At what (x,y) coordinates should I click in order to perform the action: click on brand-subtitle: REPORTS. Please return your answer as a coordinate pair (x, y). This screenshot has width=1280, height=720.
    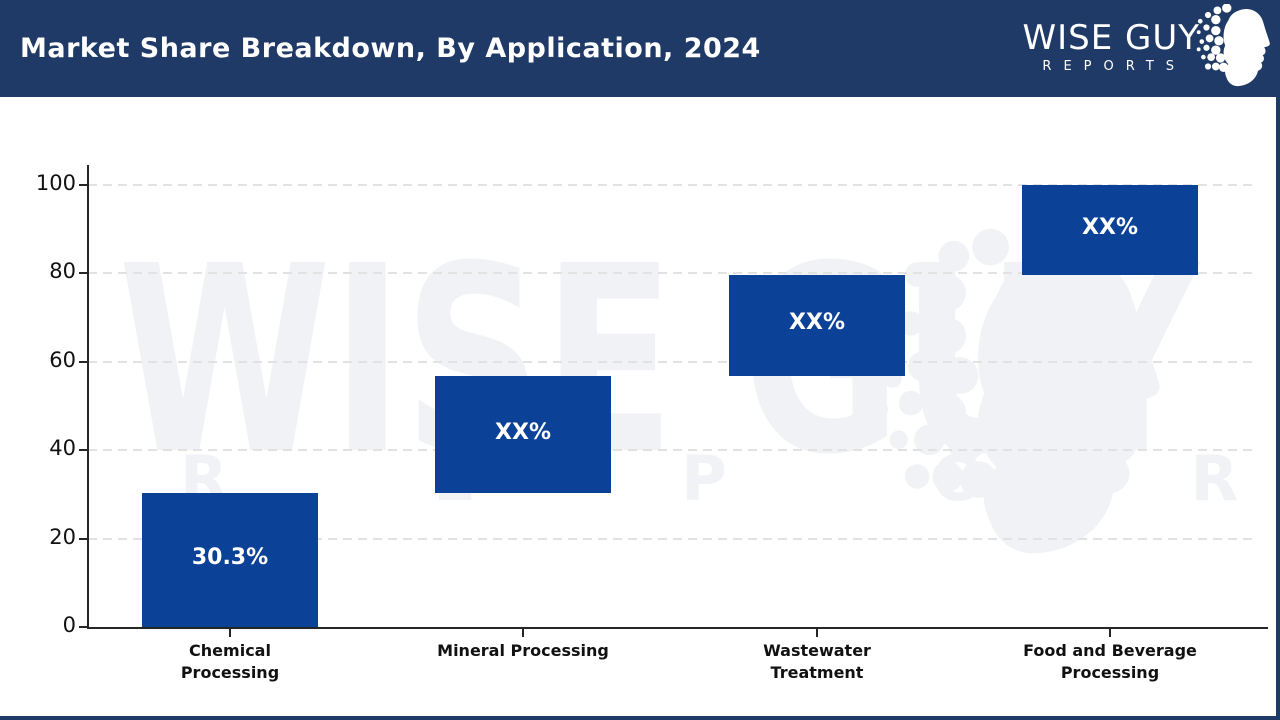
    Looking at the image, I should click on (1114, 66).